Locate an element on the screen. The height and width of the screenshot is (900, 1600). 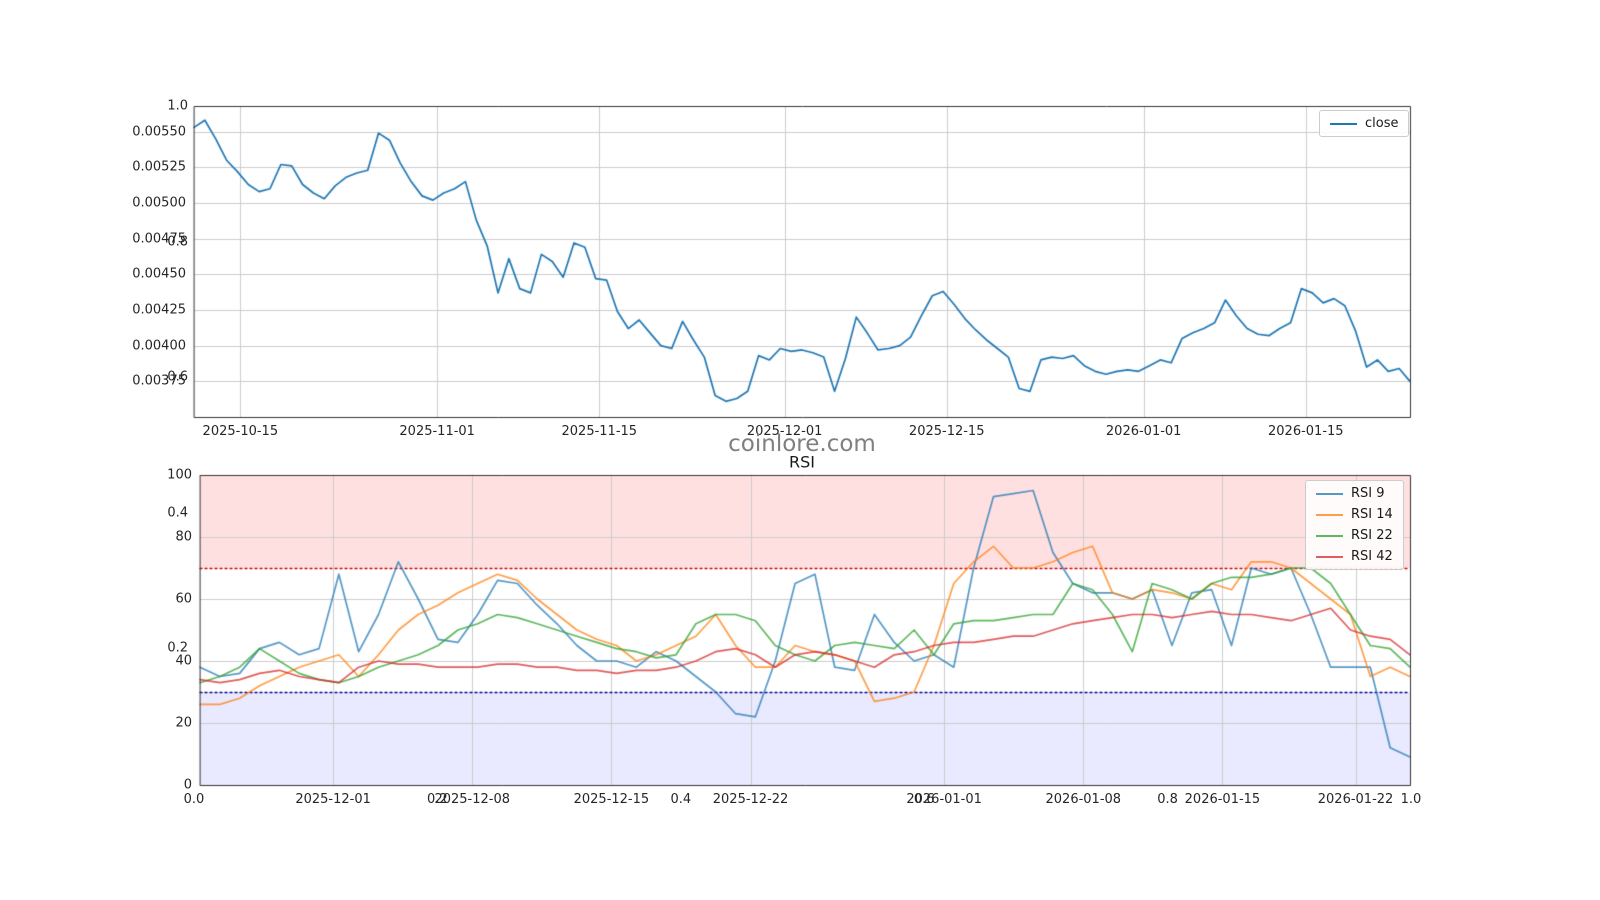
legend-price: close is located at coordinates (1364, 123).